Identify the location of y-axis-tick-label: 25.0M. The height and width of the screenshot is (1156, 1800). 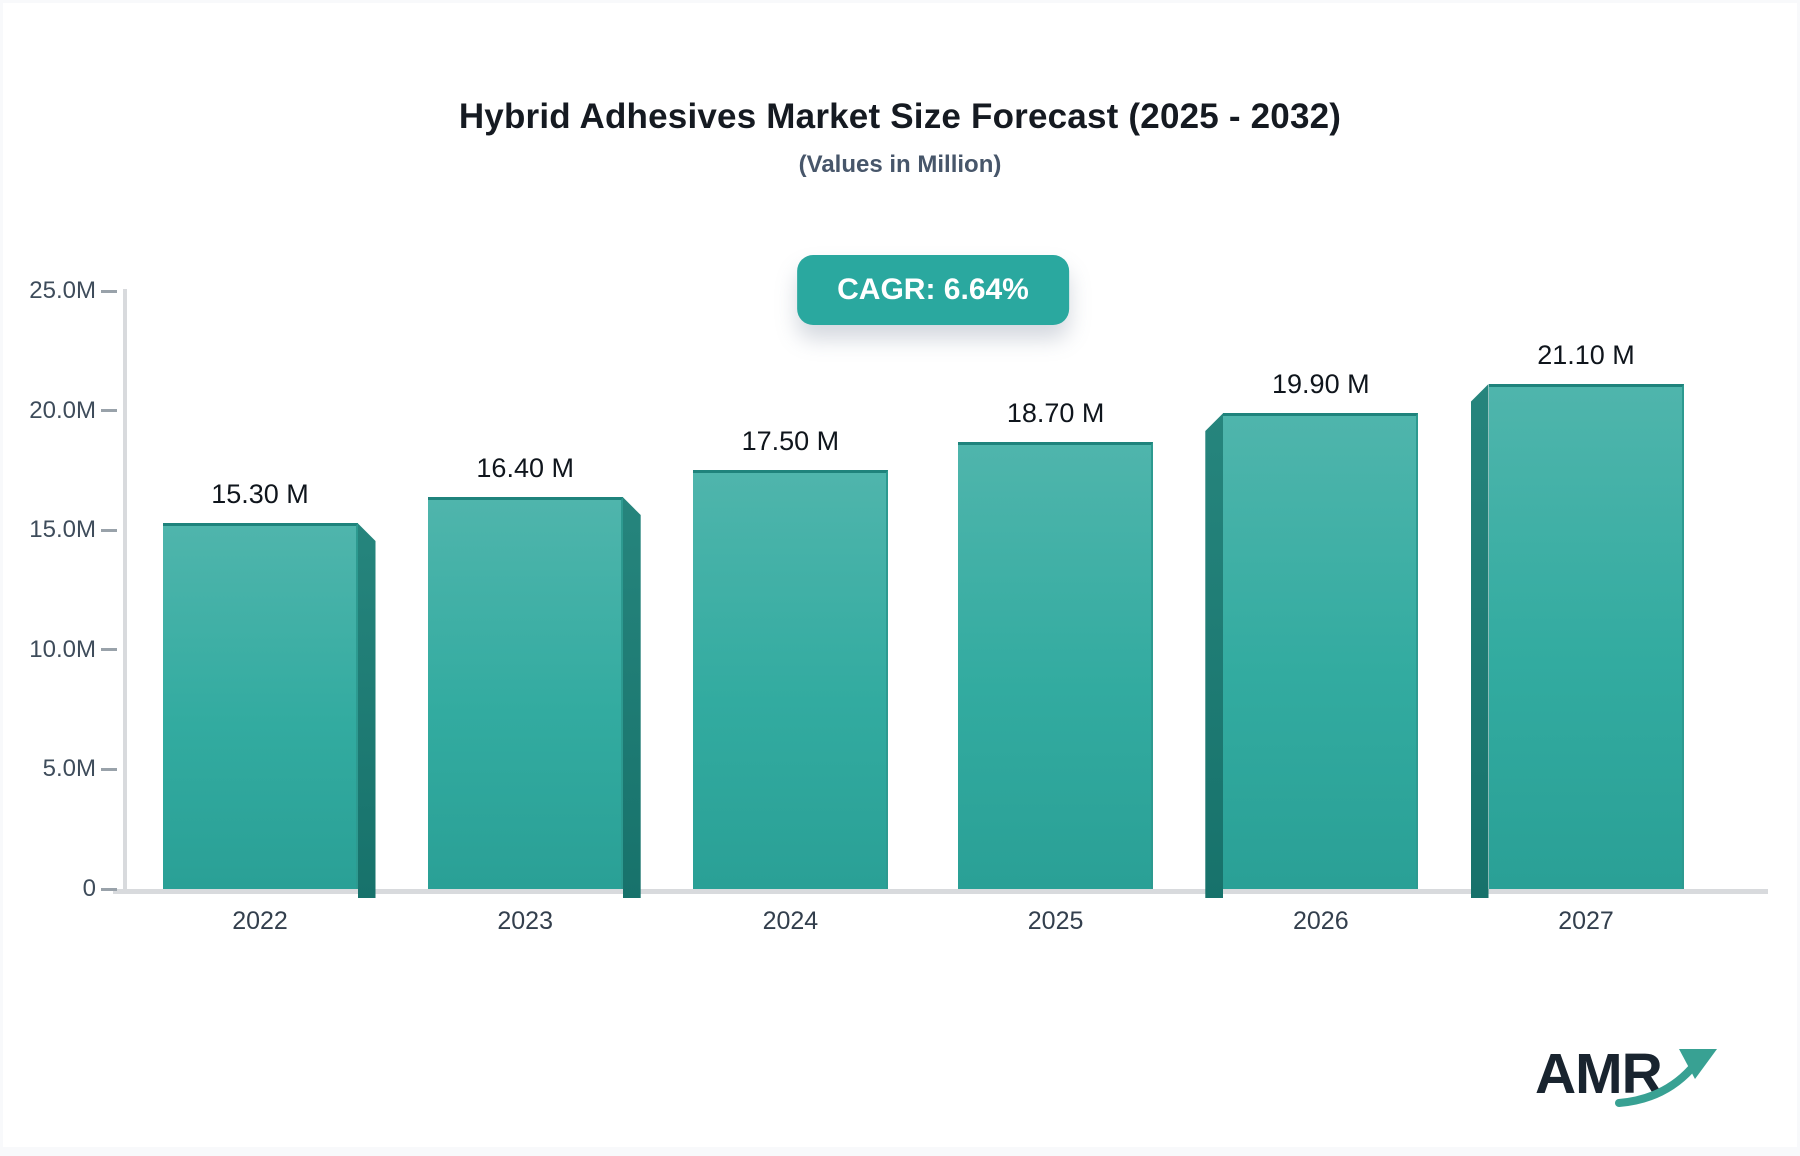
(62, 290).